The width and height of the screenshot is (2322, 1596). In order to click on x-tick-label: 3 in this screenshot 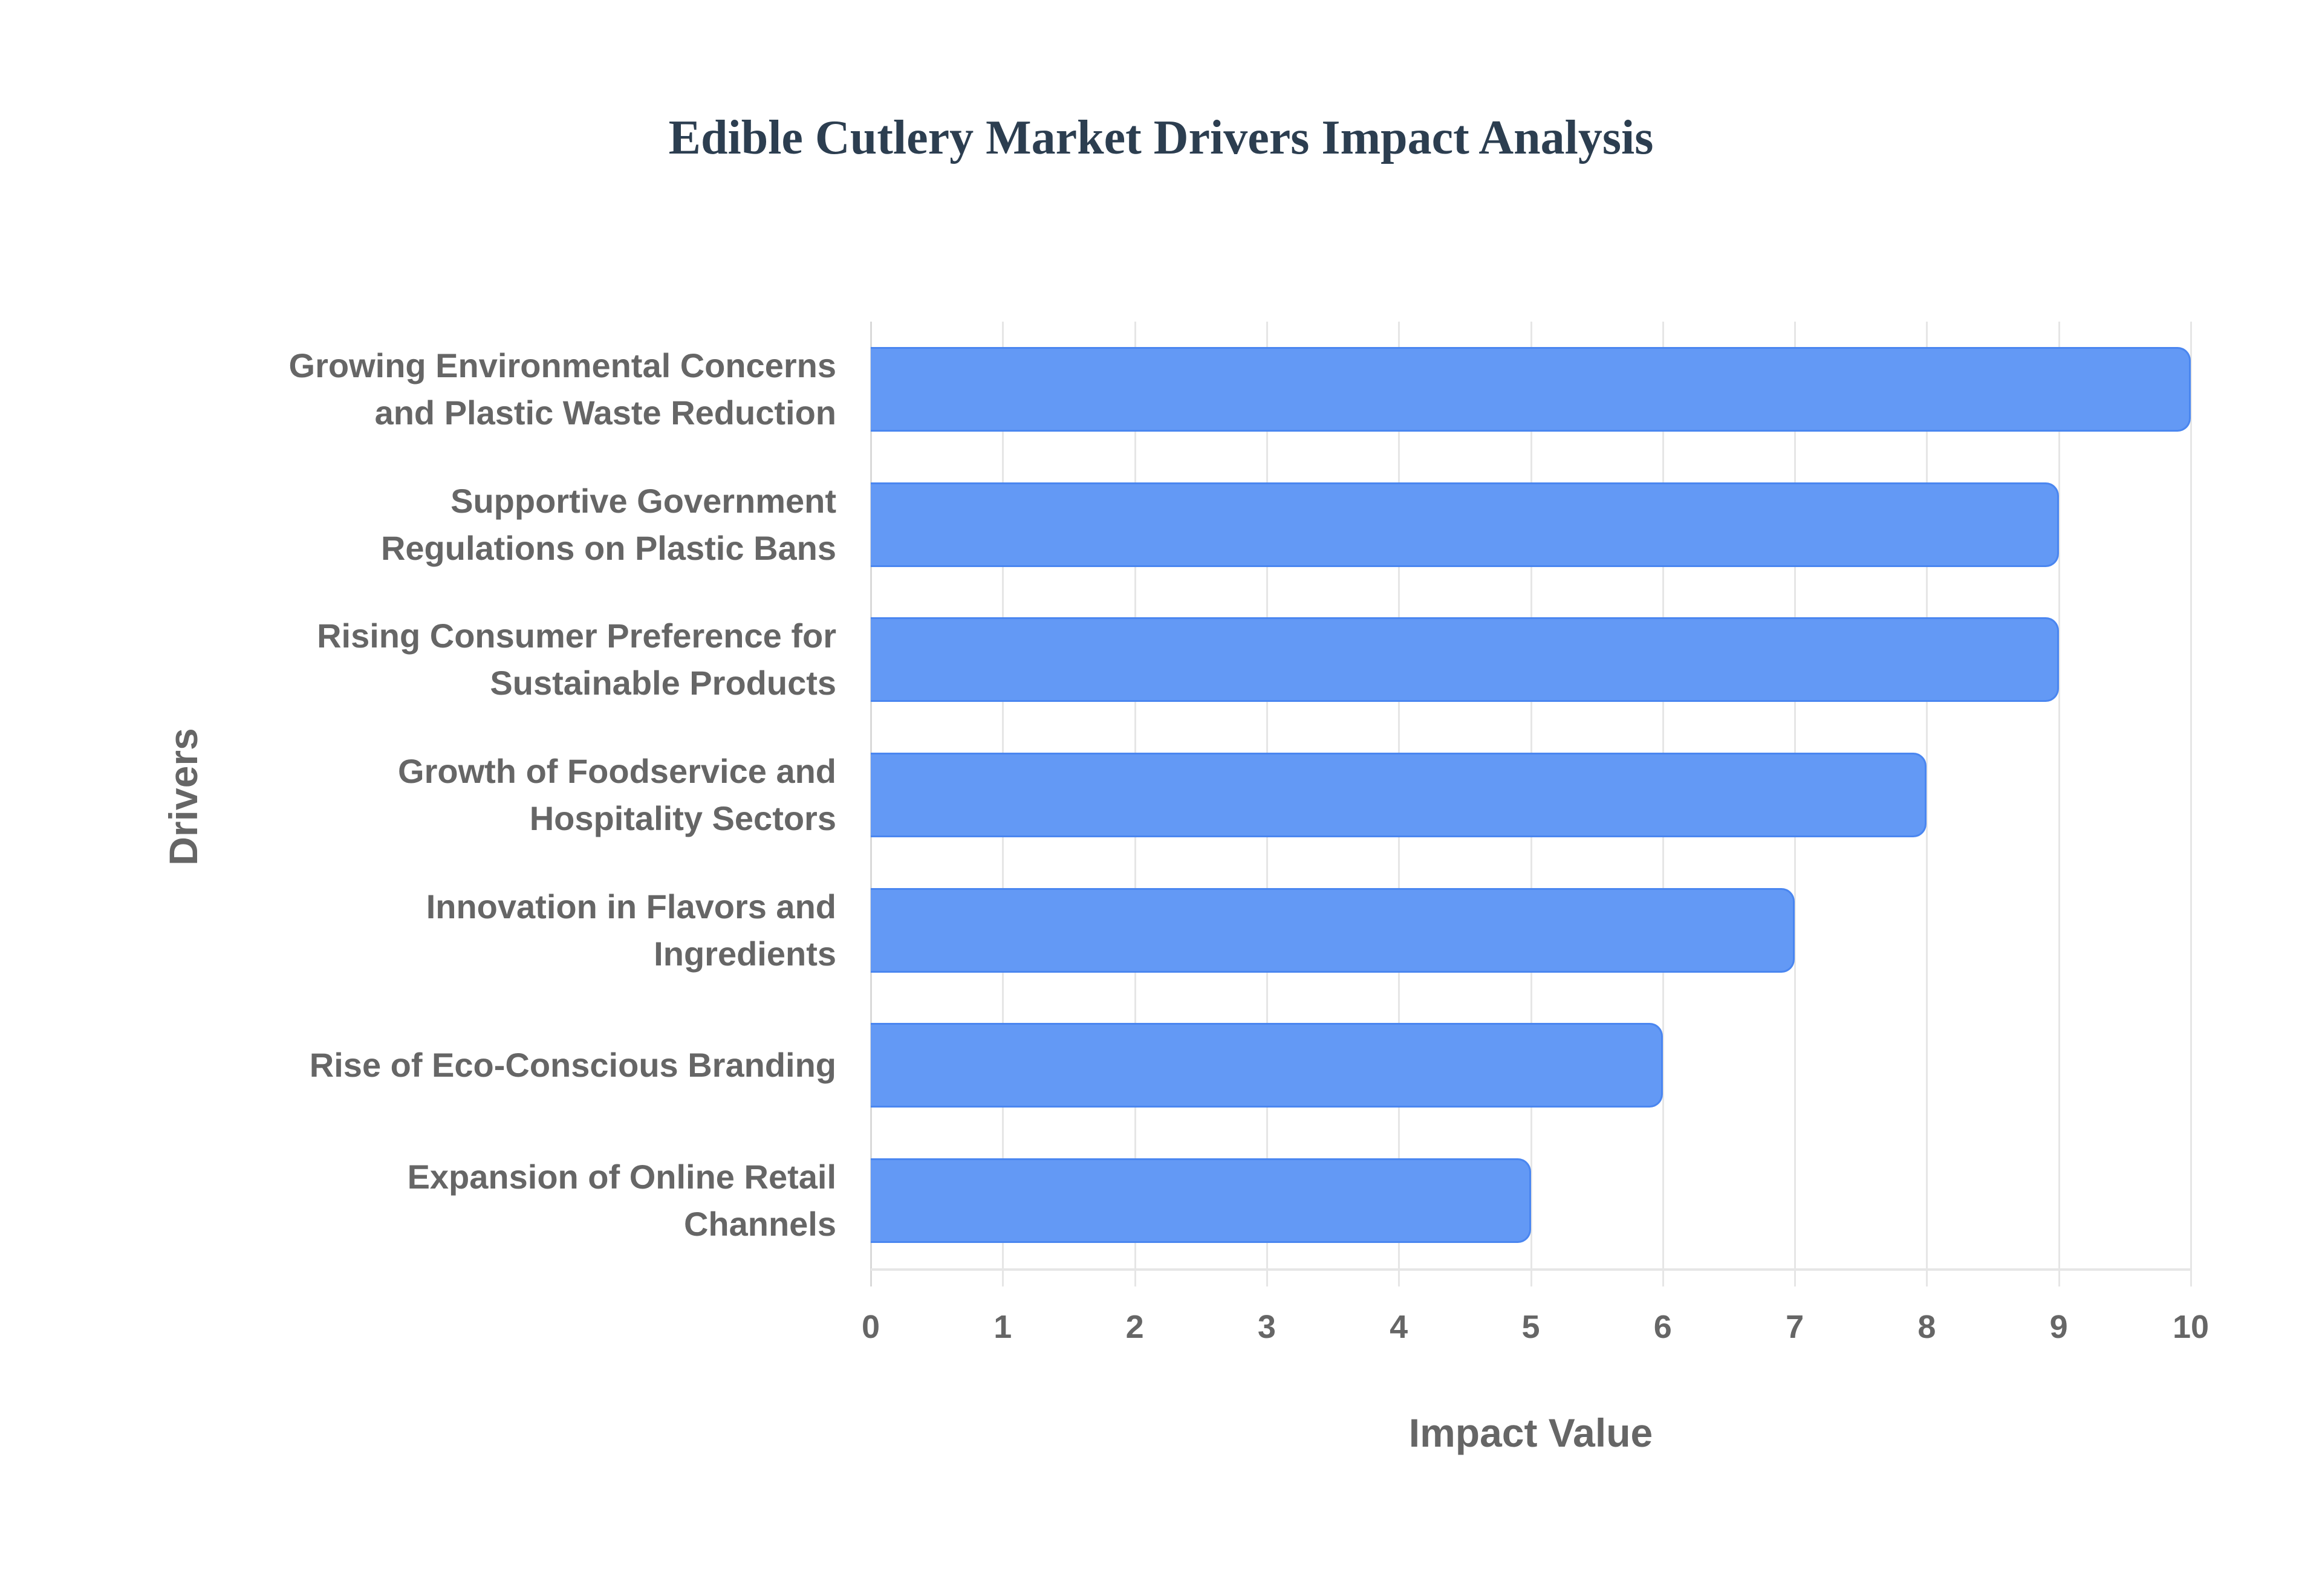, I will do `click(1266, 1327)`.